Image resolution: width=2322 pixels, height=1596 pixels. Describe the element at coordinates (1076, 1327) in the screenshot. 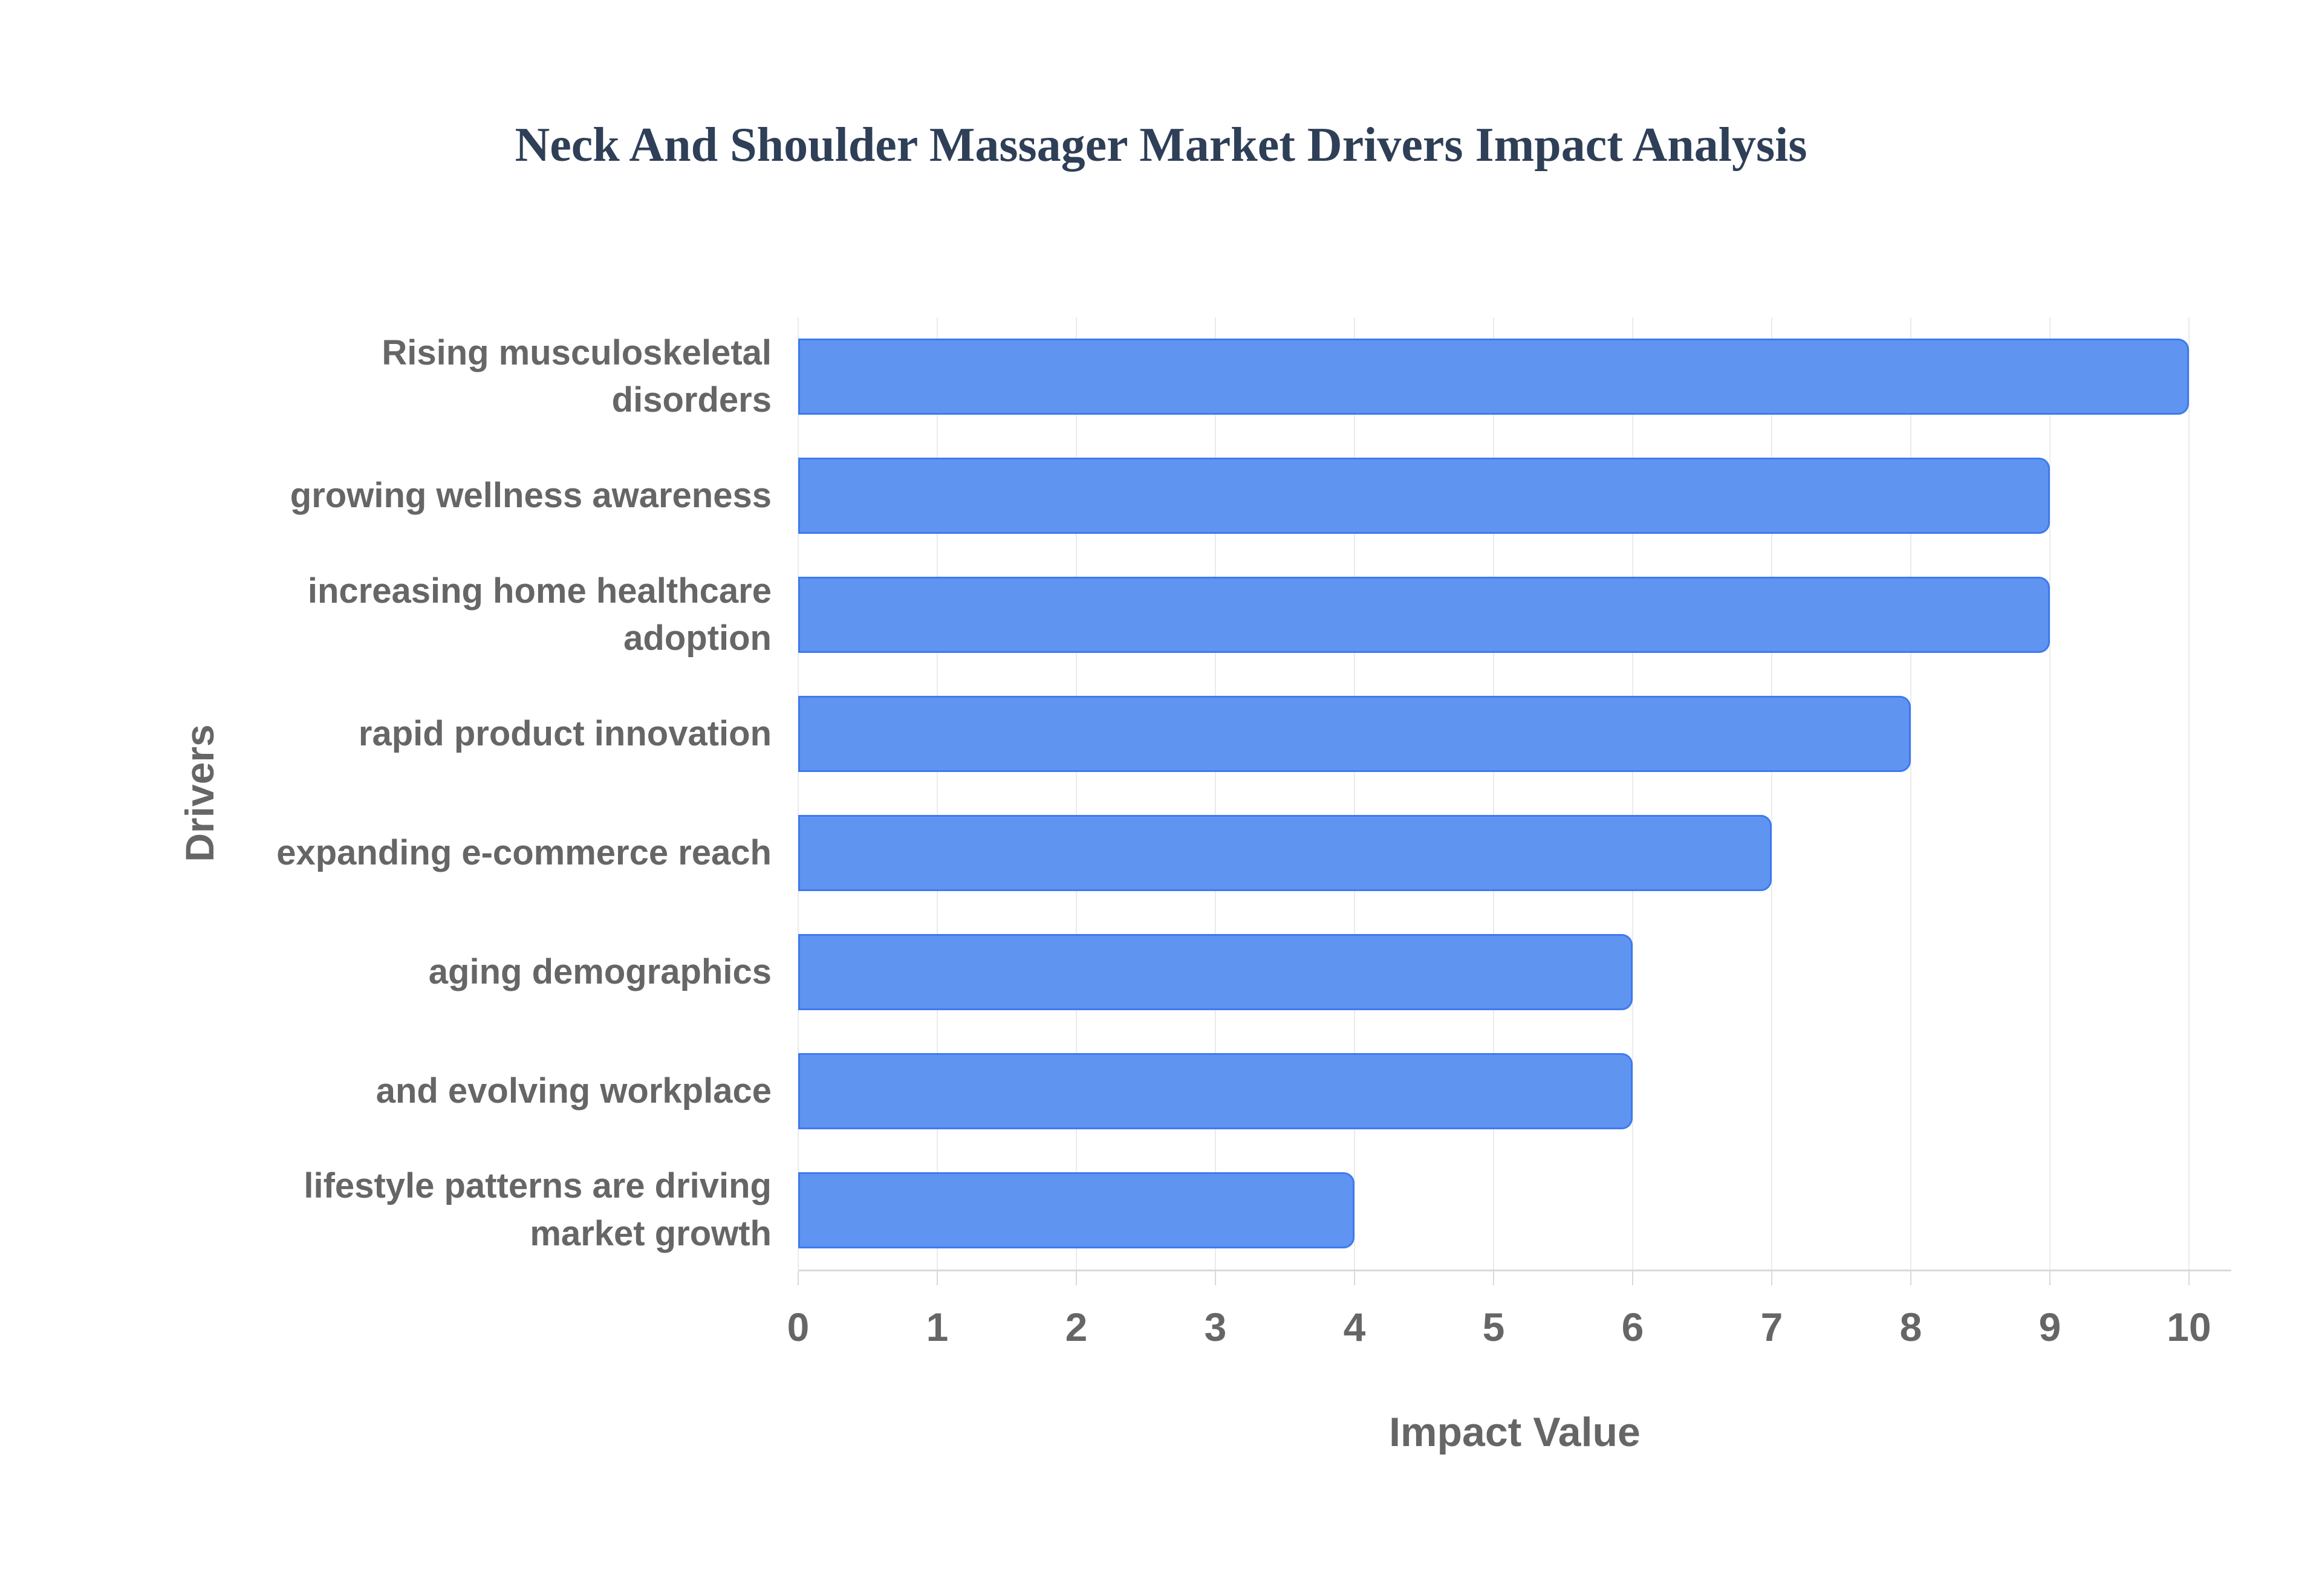

I see `x-tick-label: 2` at that location.